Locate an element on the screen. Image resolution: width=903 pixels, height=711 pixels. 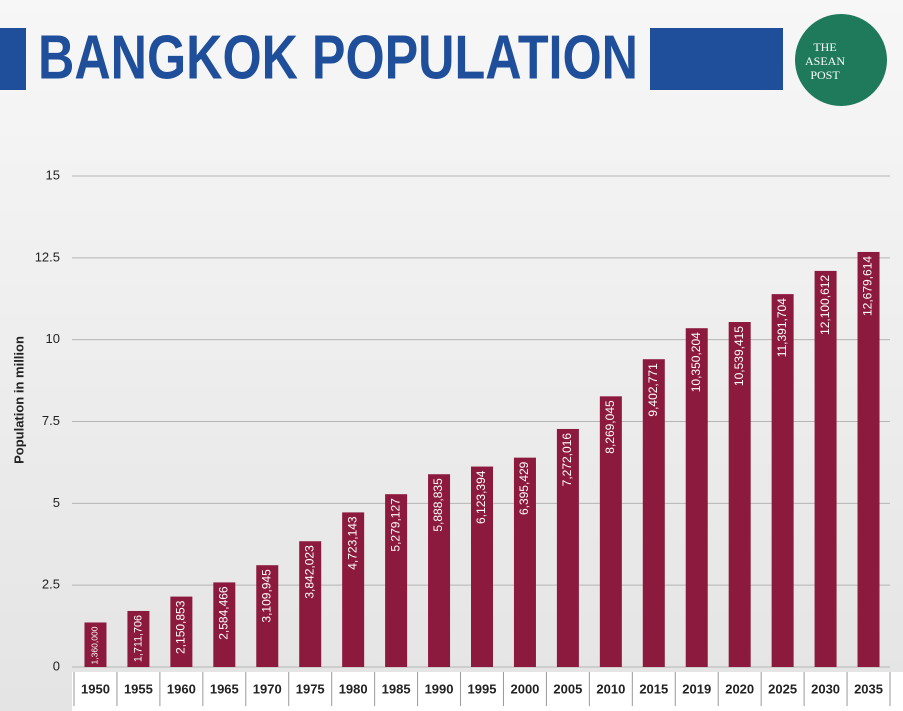
value-label: 5,888,835 is located at coordinates (438, 505).